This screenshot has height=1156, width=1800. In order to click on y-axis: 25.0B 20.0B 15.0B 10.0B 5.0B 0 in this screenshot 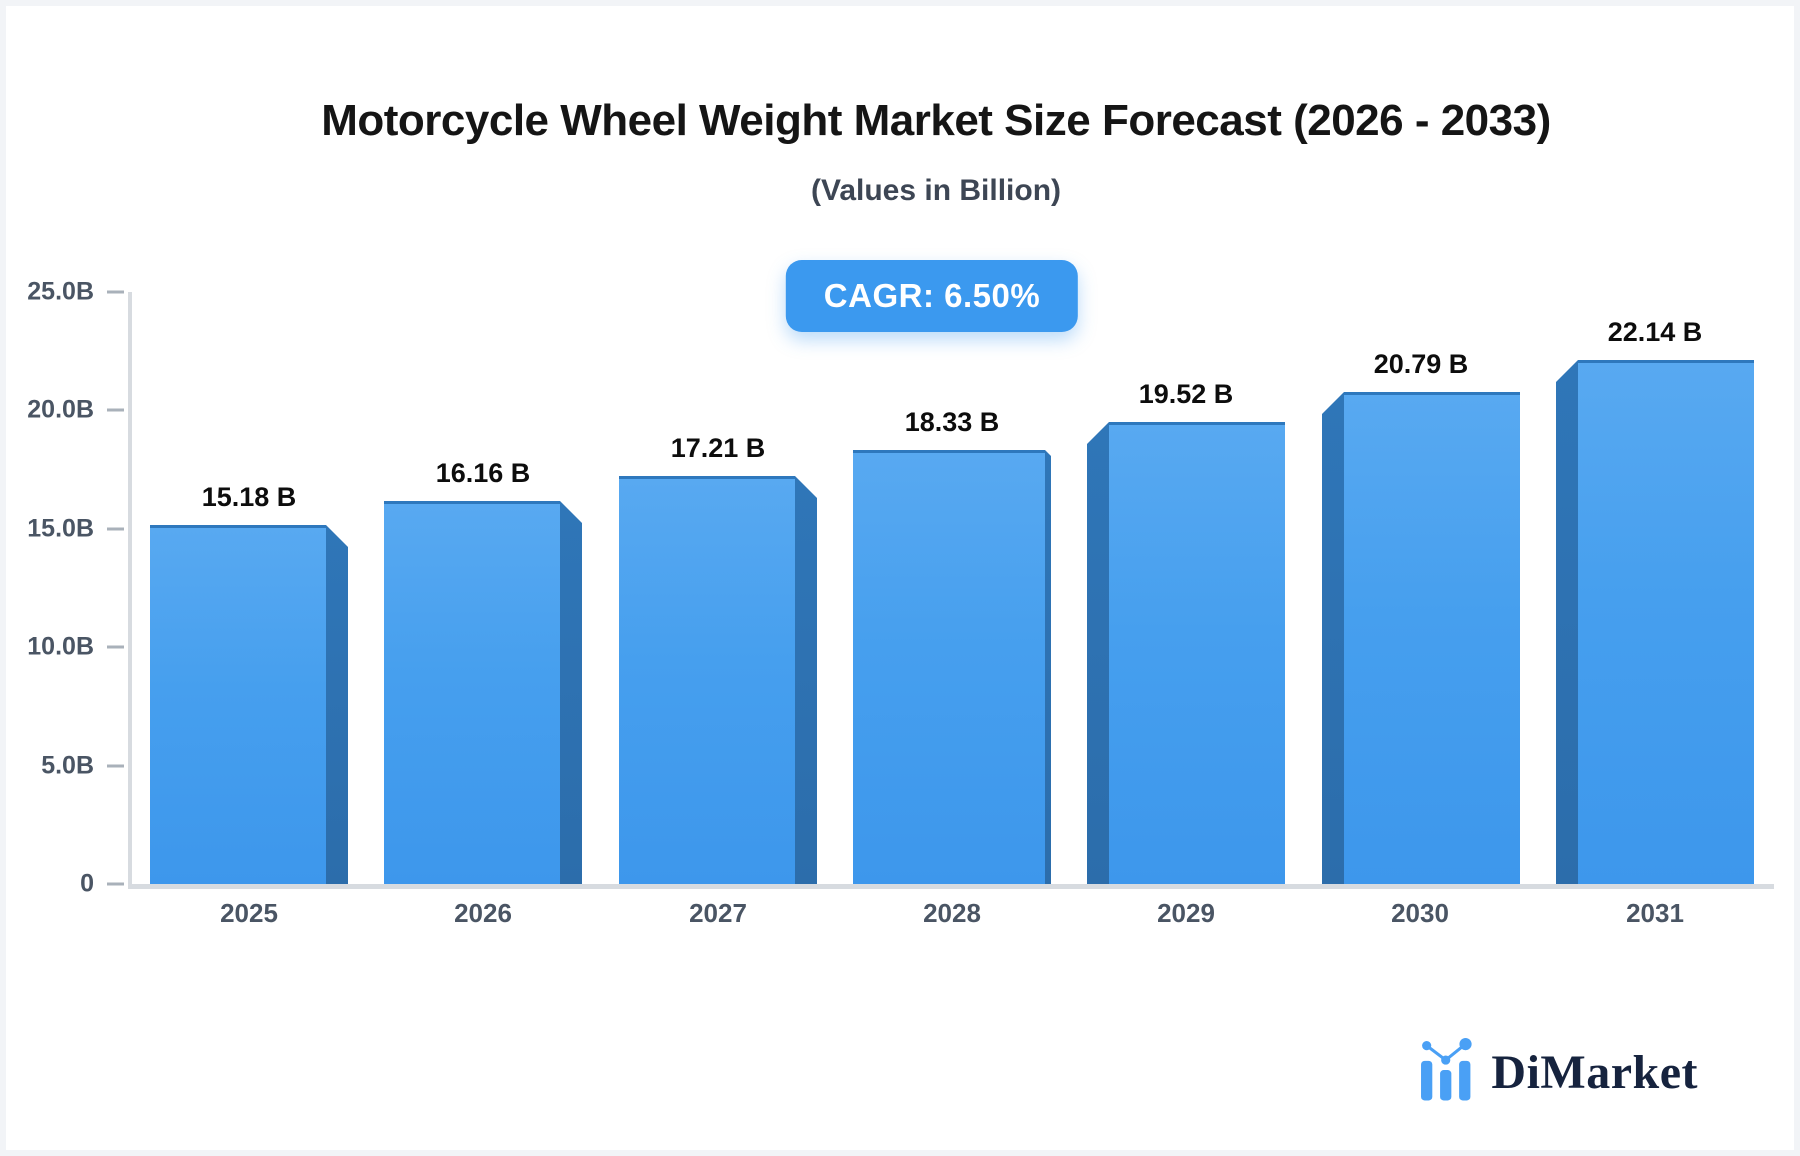, I will do `click(69, 588)`.